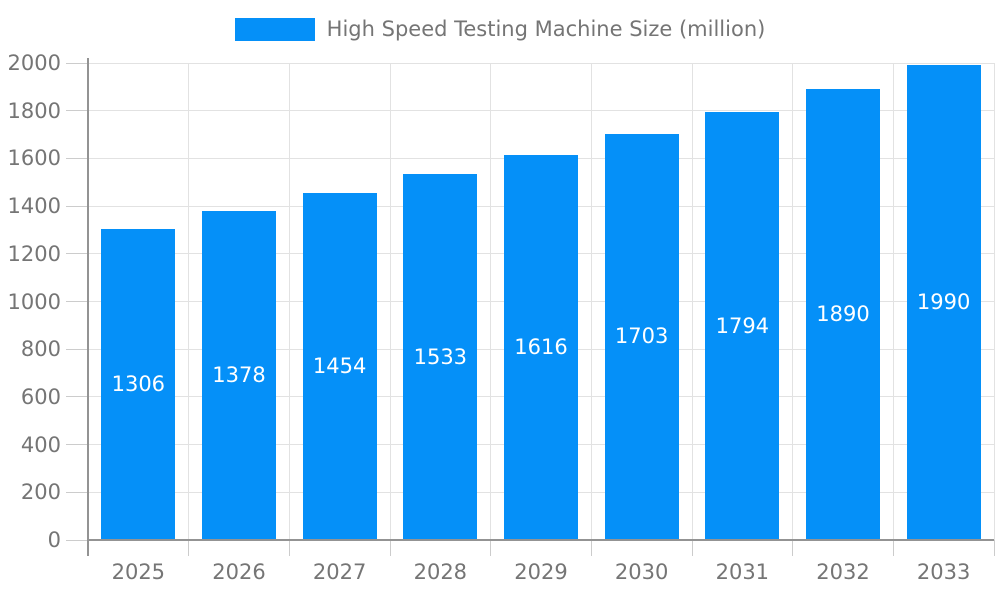 The image size is (1000, 600). What do you see at coordinates (274, 29) in the screenshot?
I see `legend-swatch` at bounding box center [274, 29].